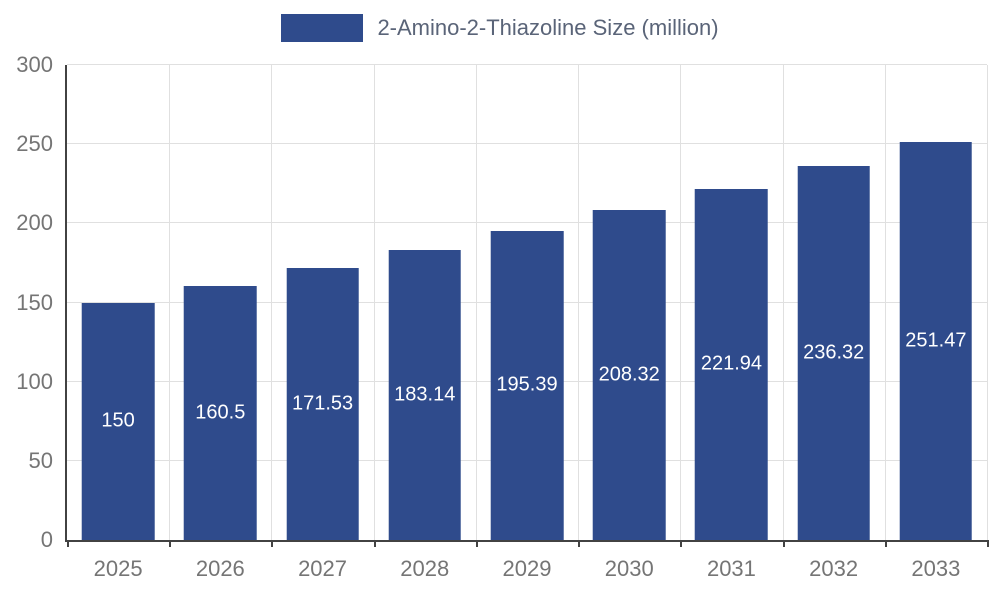  Describe the element at coordinates (220, 568) in the screenshot. I see `x-tick-label: 2026` at that location.